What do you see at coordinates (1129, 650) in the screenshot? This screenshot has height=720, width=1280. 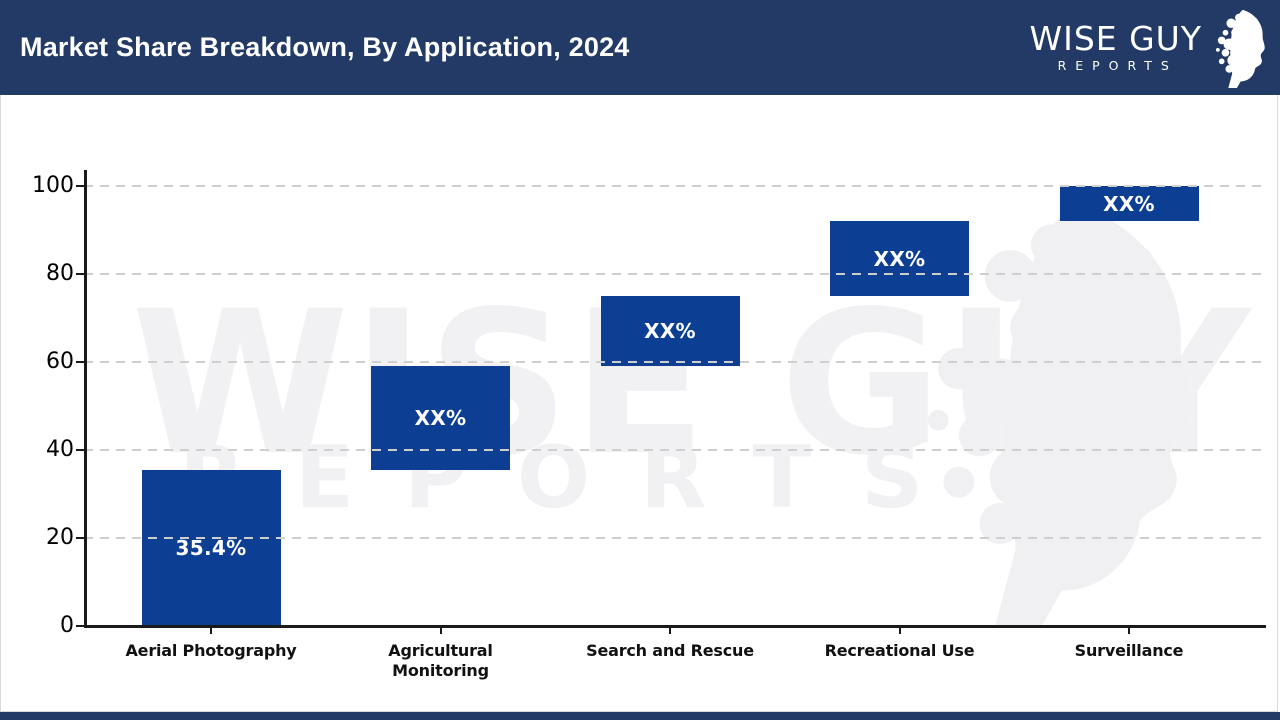 I see `x-category-label: Surveillance` at bounding box center [1129, 650].